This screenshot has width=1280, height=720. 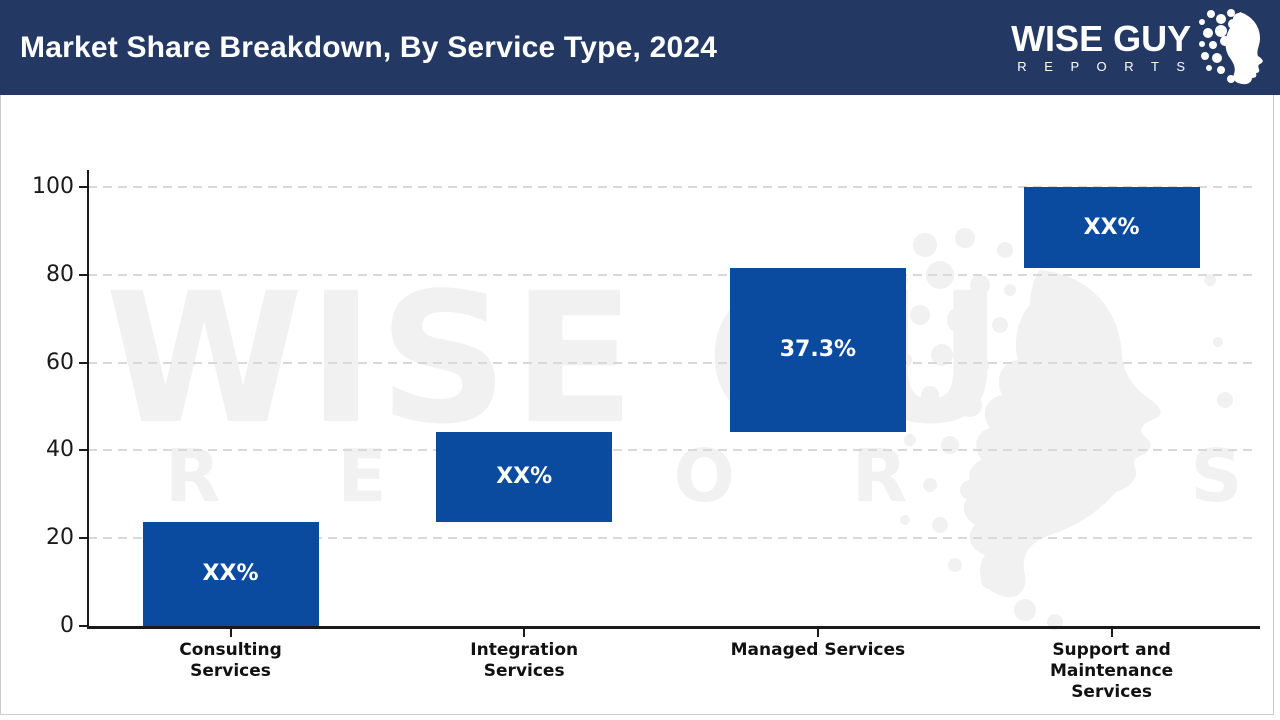 What do you see at coordinates (1104, 66) in the screenshot?
I see `logo-subtext: R E P O R T S` at bounding box center [1104, 66].